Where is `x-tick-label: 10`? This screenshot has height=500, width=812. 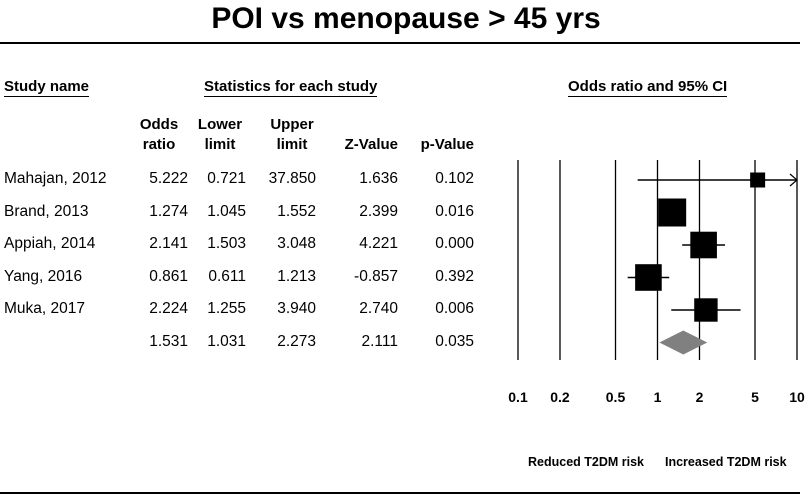 x-tick-label: 10 is located at coordinates (797, 397).